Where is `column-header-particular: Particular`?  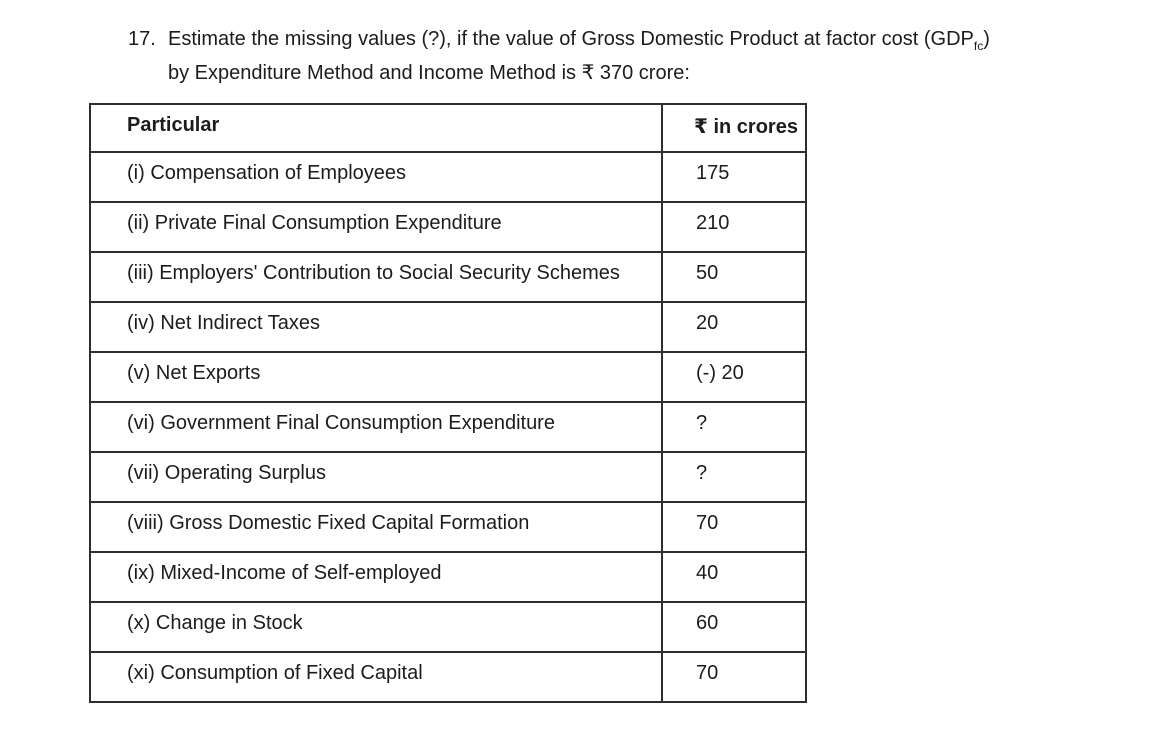
column-header-particular: Particular is located at coordinates (376, 128).